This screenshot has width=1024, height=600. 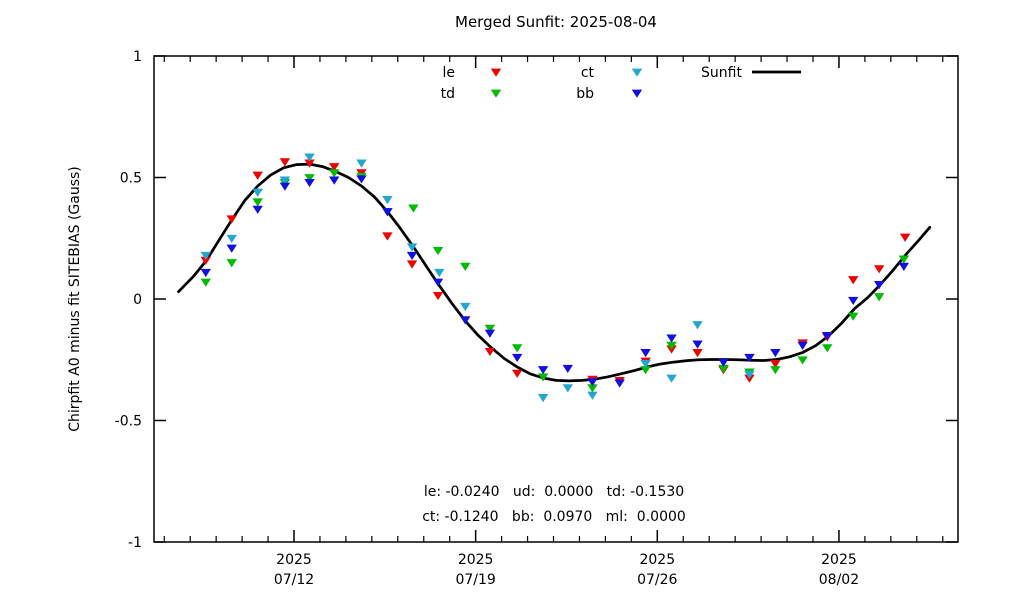 What do you see at coordinates (637, 93) in the screenshot?
I see `legend-marker-bb` at bounding box center [637, 93].